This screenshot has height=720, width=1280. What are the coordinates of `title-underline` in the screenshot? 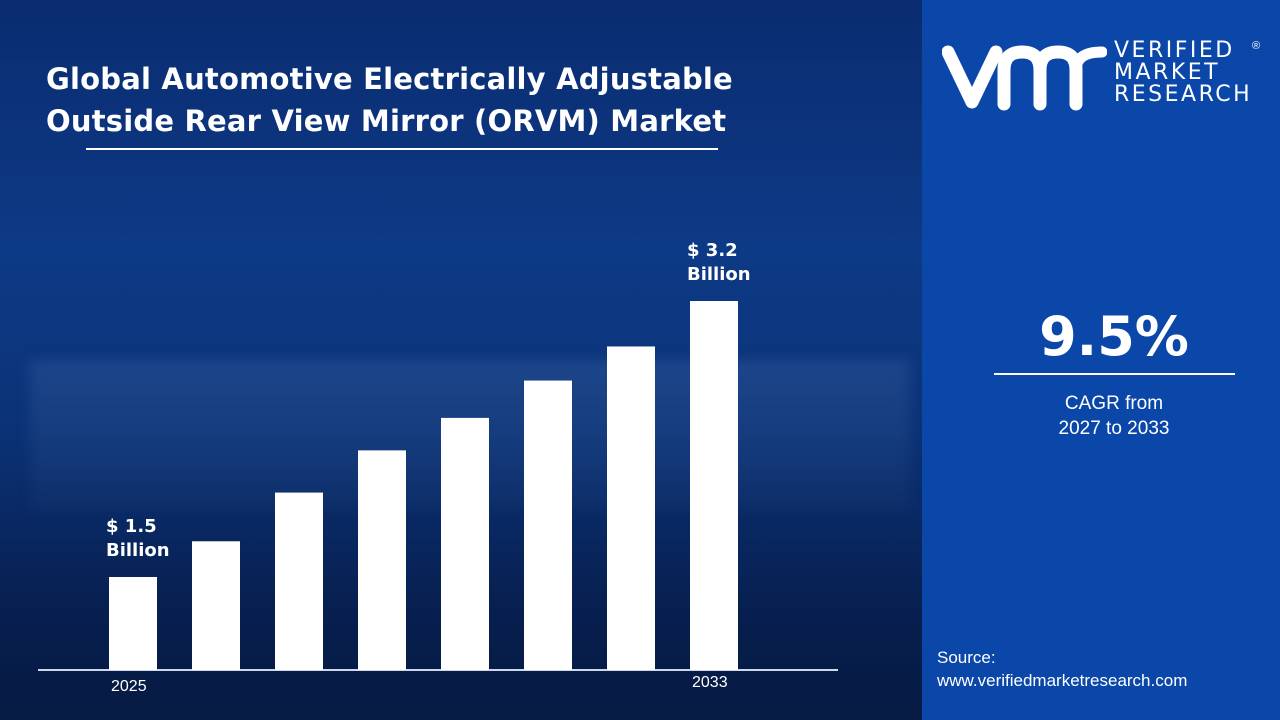 It's located at (402, 149).